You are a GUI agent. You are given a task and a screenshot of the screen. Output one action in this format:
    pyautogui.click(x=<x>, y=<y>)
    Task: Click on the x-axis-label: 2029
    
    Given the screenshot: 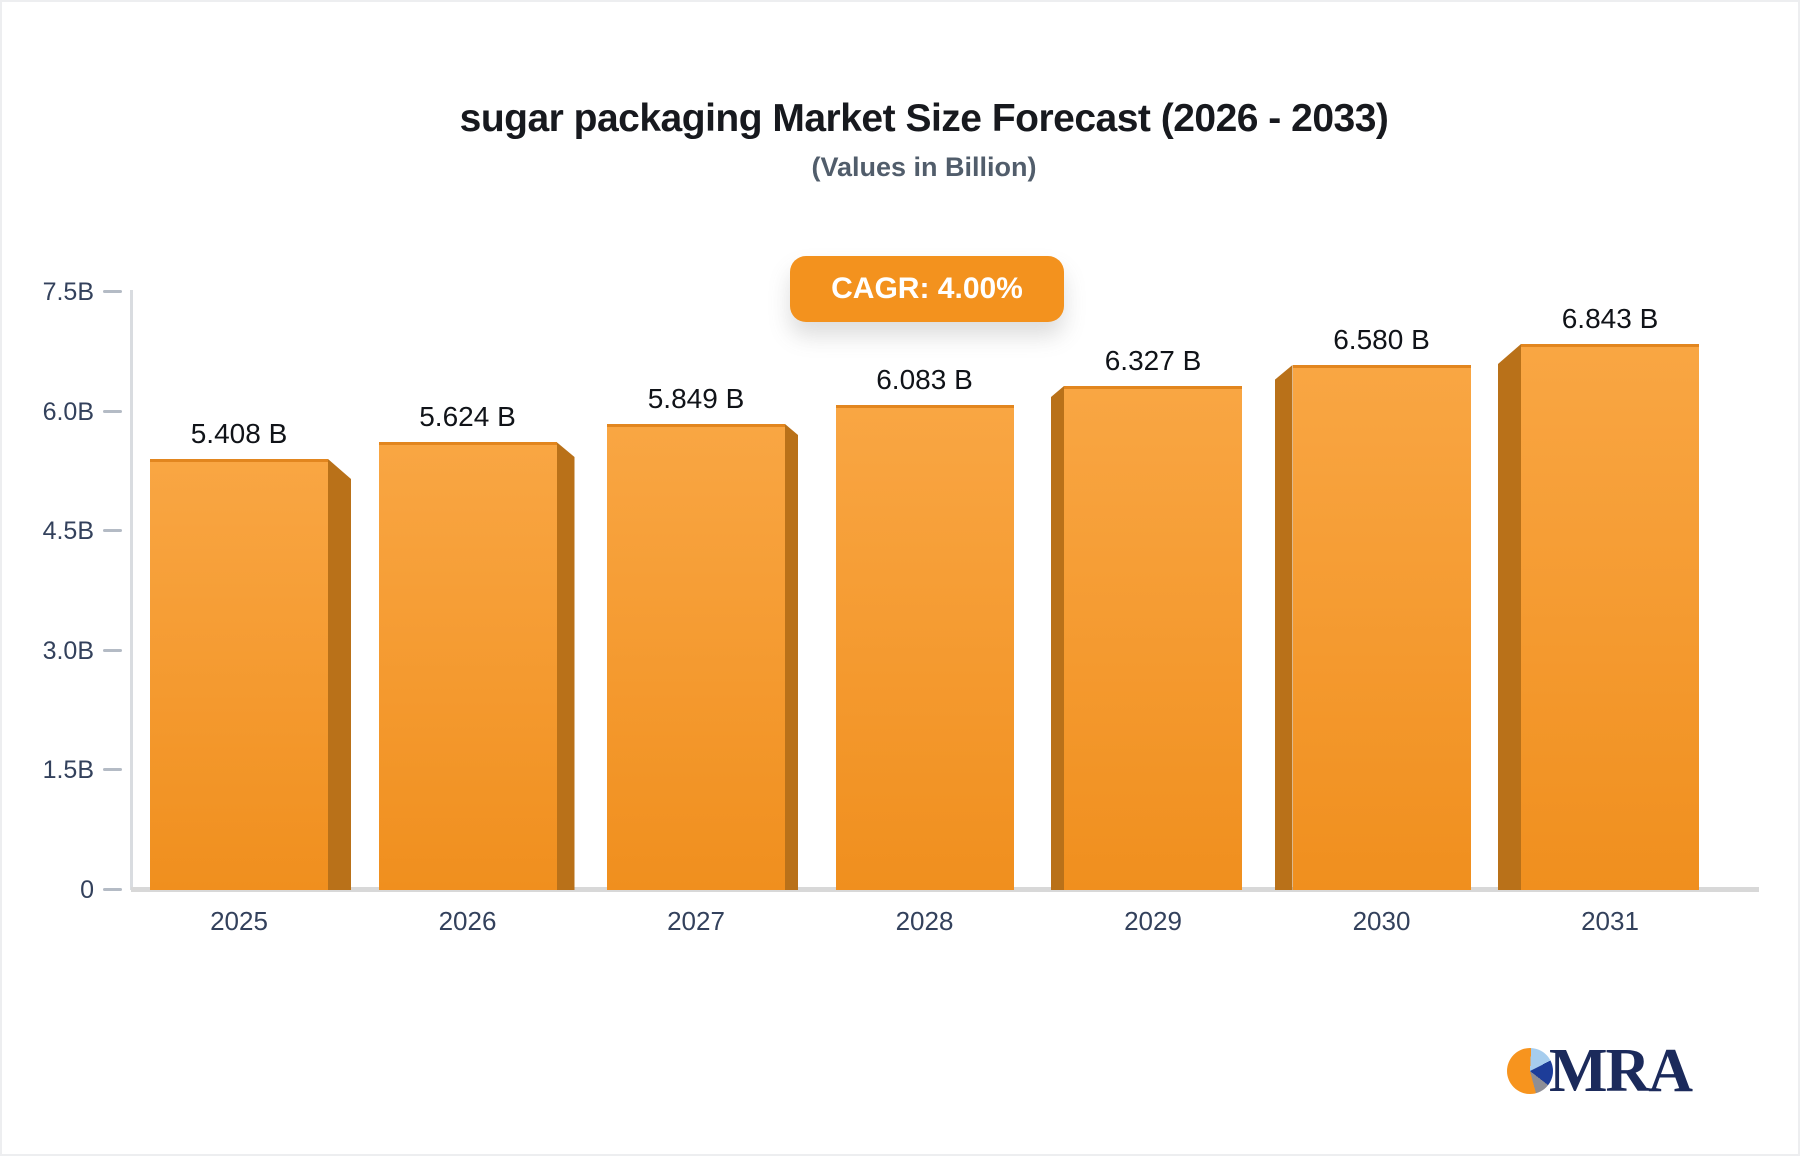 What is the action you would take?
    pyautogui.click(x=1153, y=921)
    